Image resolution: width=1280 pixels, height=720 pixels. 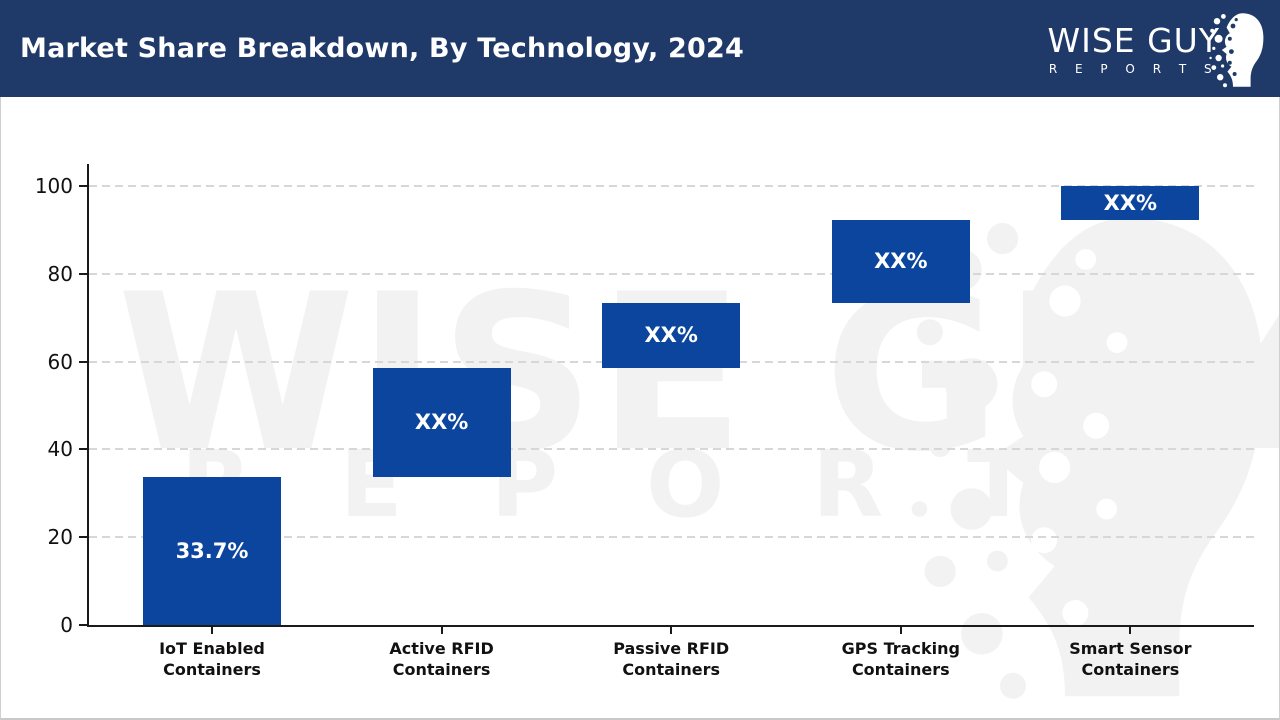 I want to click on logo-subtitle: R E P O R T S, so click(x=1133, y=69).